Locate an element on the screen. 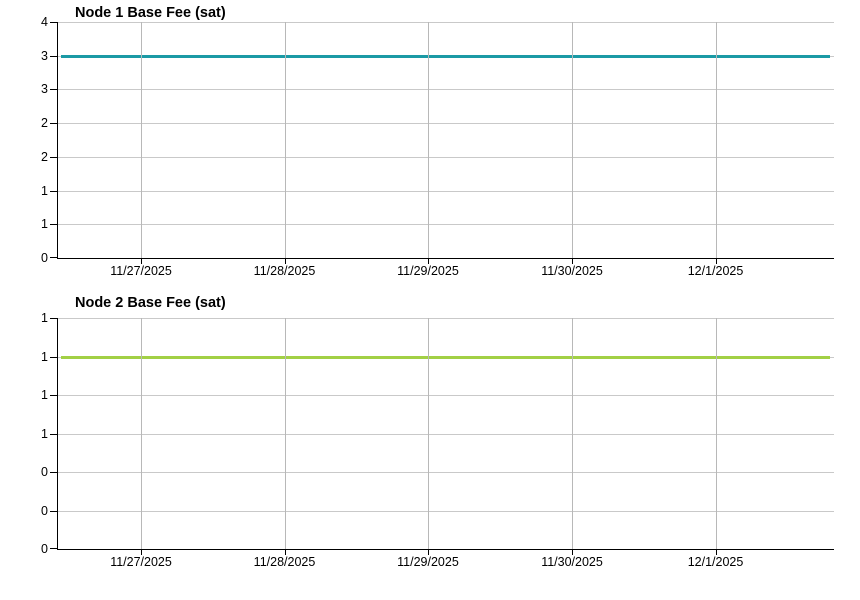 Image resolution: width=860 pixels, height=600 pixels. chart-title: Node 1 Base Fee (sat) is located at coordinates (150, 13).